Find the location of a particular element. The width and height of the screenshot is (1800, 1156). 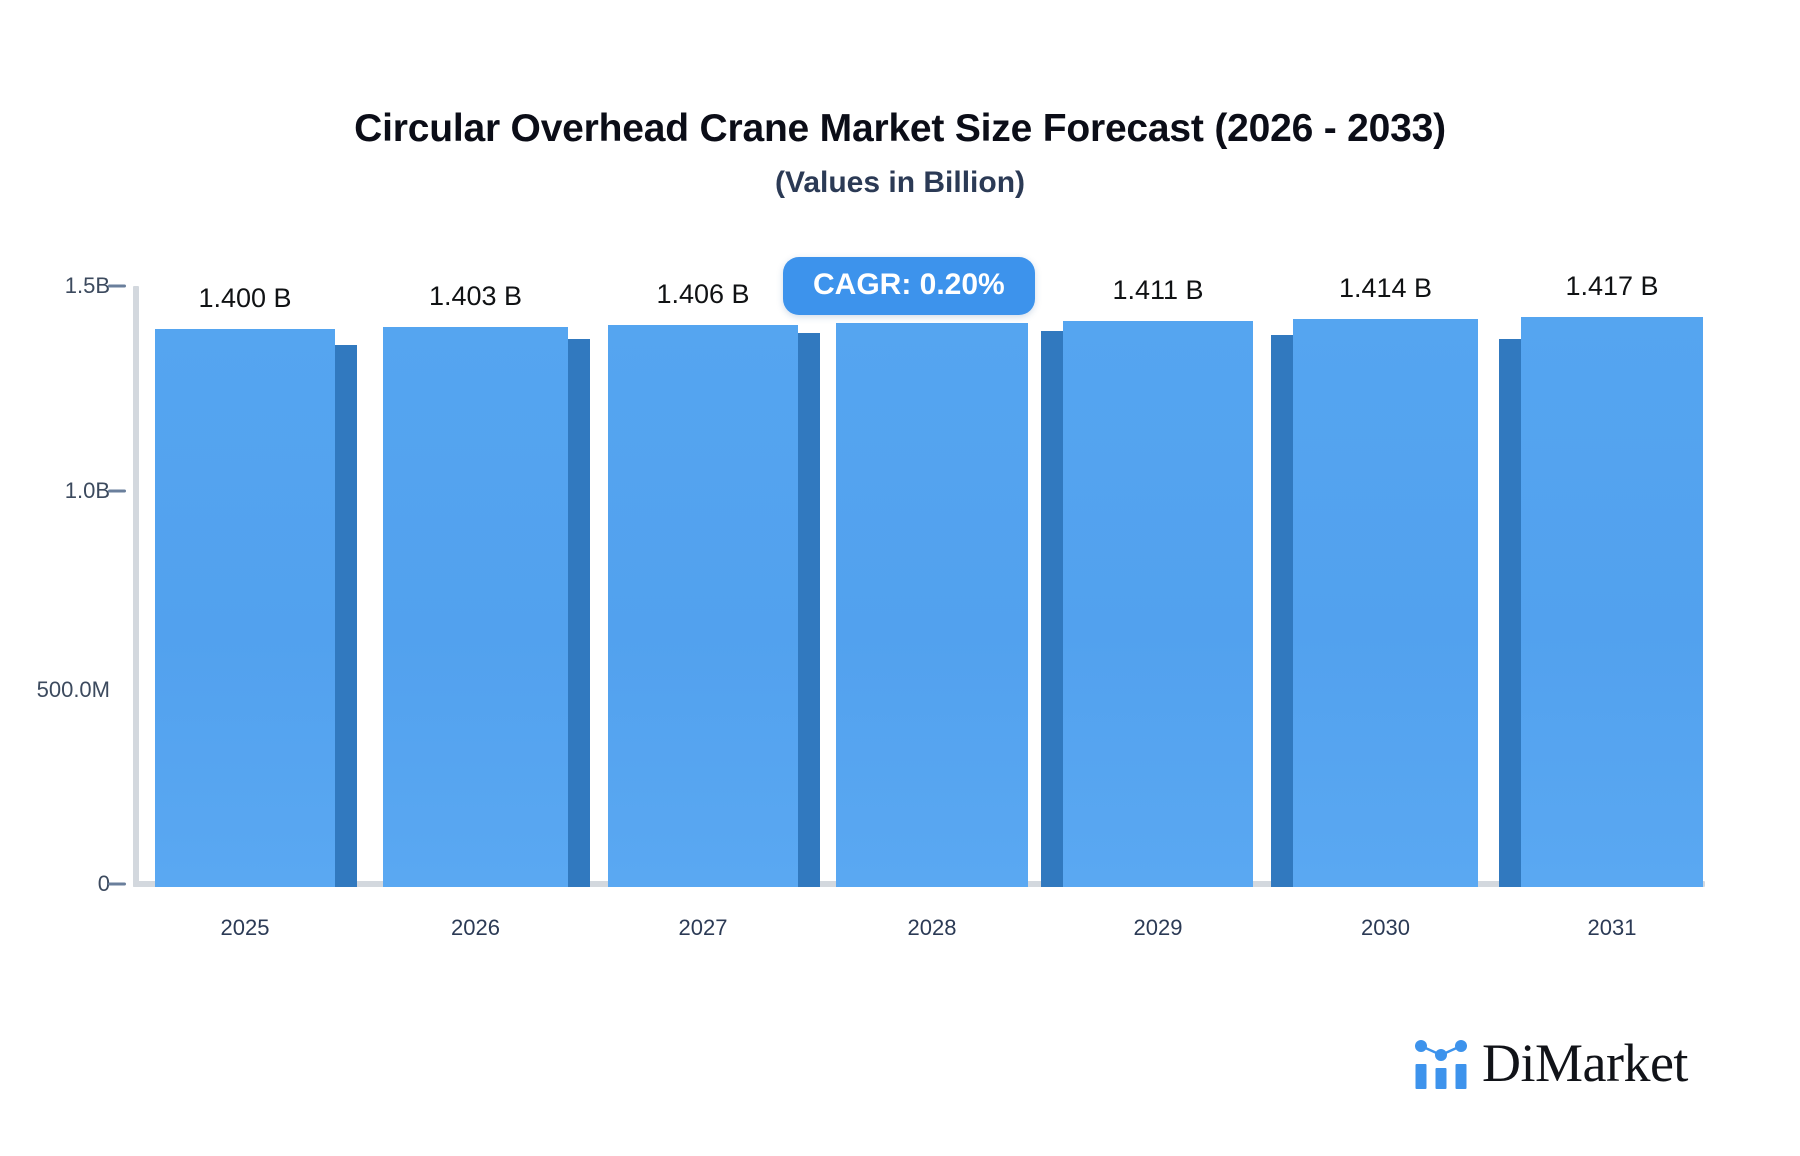

y-tick-label-1500M: 1.5B is located at coordinates (87, 285).